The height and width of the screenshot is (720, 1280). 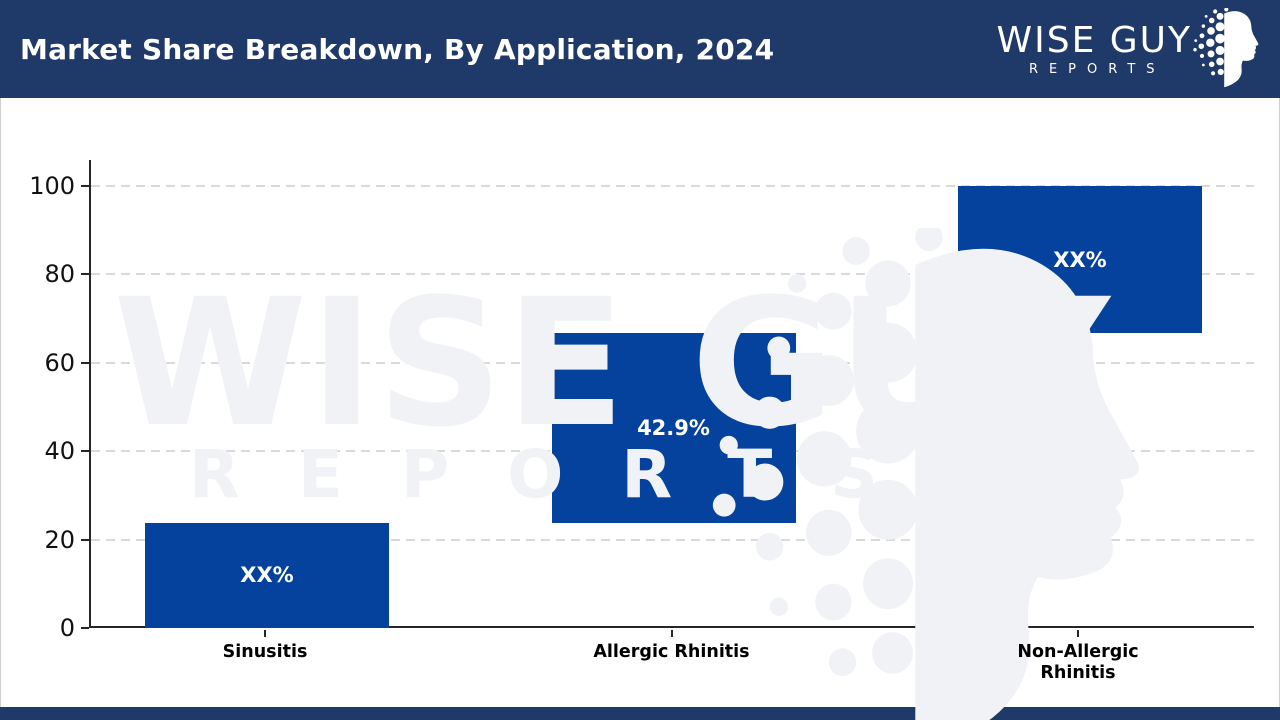 I want to click on brand-face-icon, so click(x=1226, y=48).